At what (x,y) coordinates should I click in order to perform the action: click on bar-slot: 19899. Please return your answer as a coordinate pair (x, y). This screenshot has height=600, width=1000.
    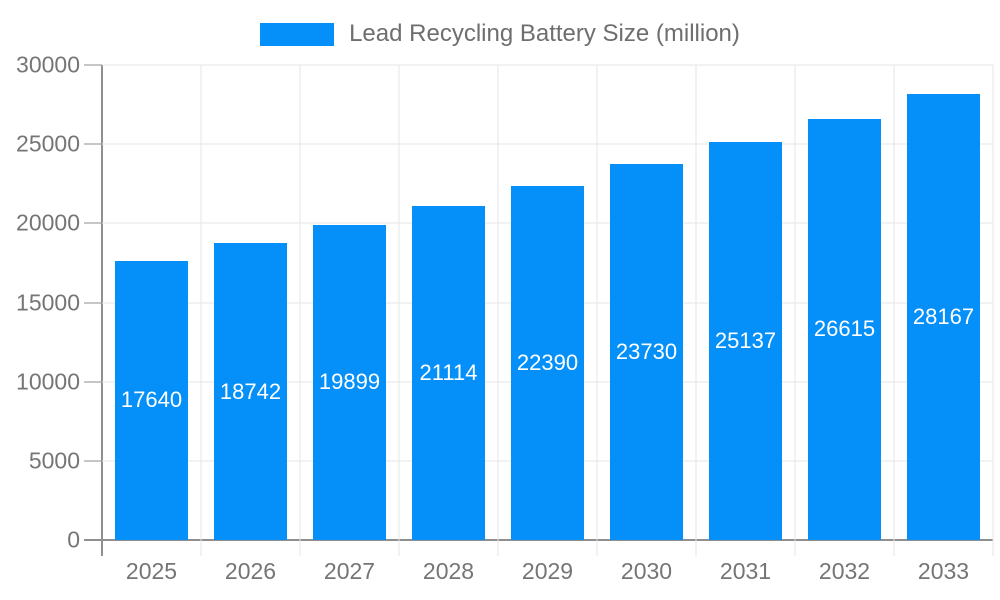
    Looking at the image, I should click on (349, 302).